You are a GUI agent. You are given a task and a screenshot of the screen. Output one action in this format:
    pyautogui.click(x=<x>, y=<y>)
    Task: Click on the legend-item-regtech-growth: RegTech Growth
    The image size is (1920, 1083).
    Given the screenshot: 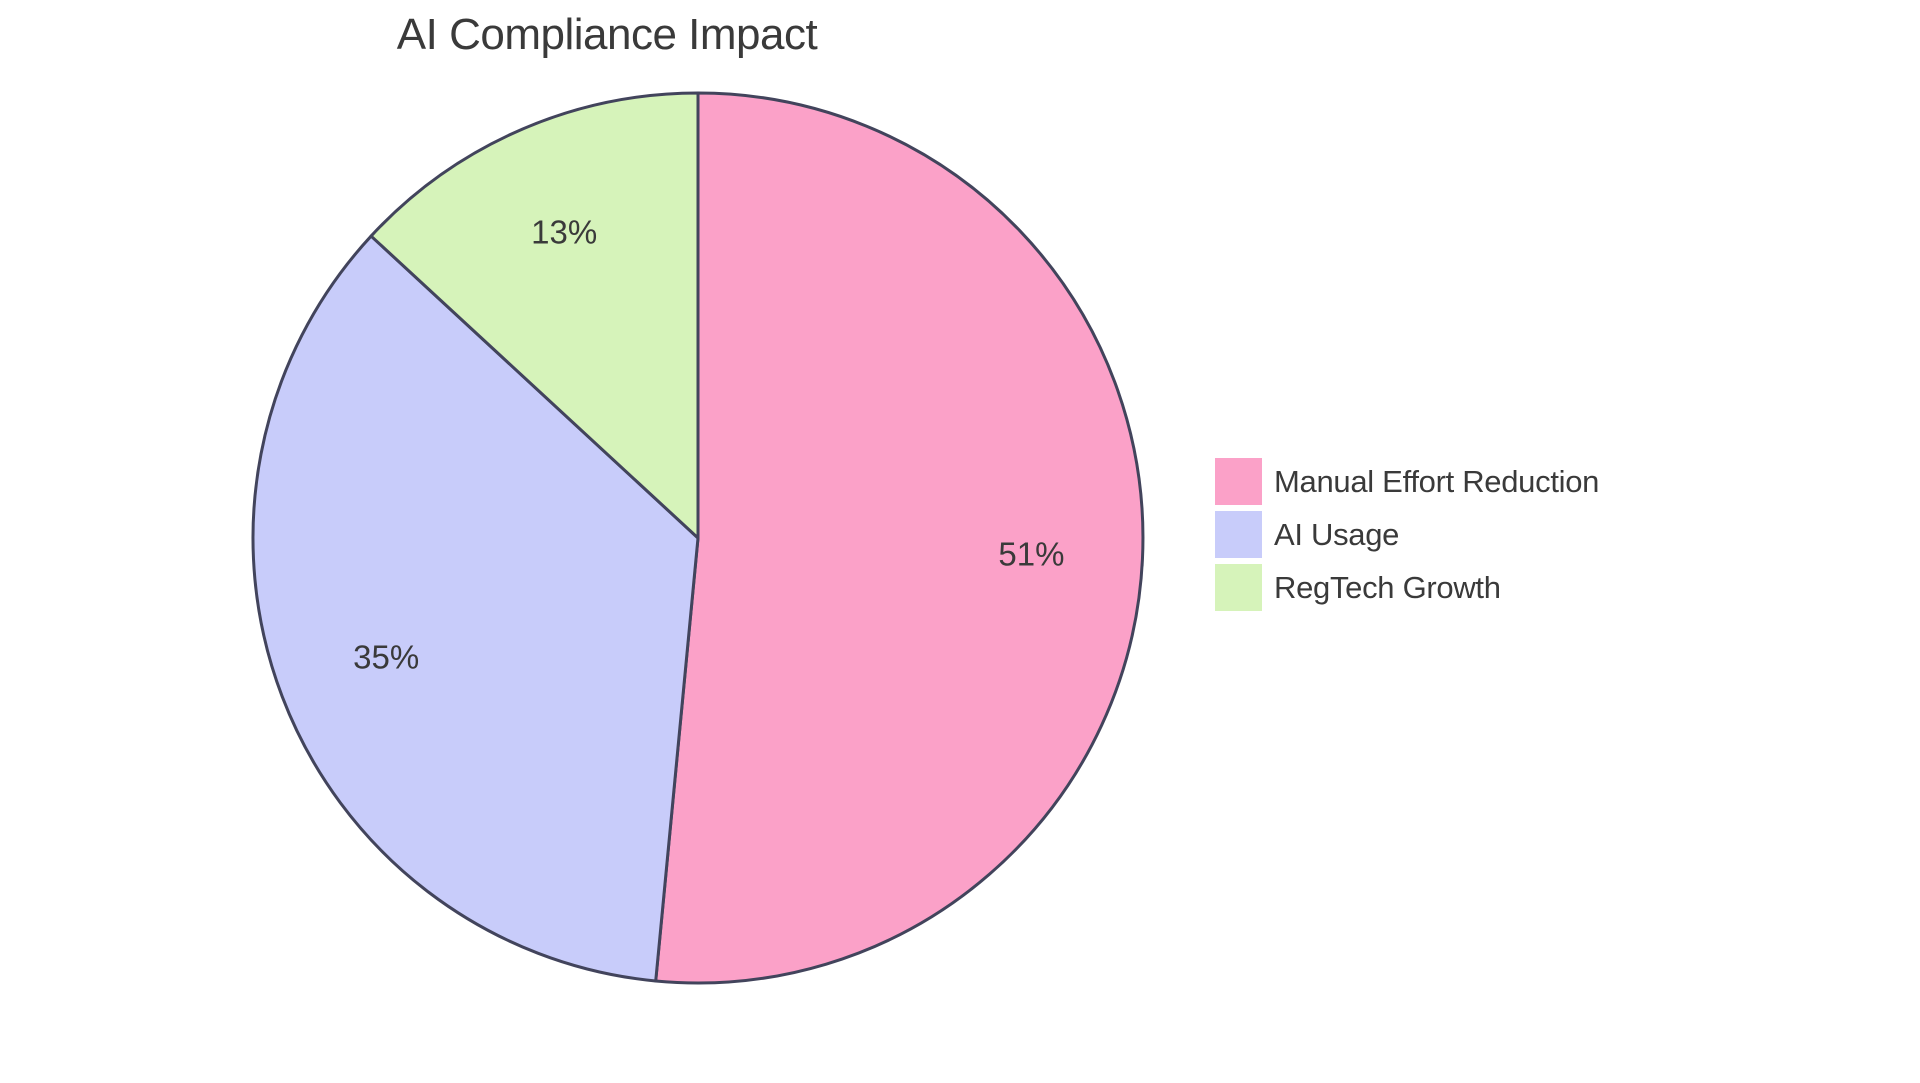 What is the action you would take?
    pyautogui.click(x=1407, y=587)
    